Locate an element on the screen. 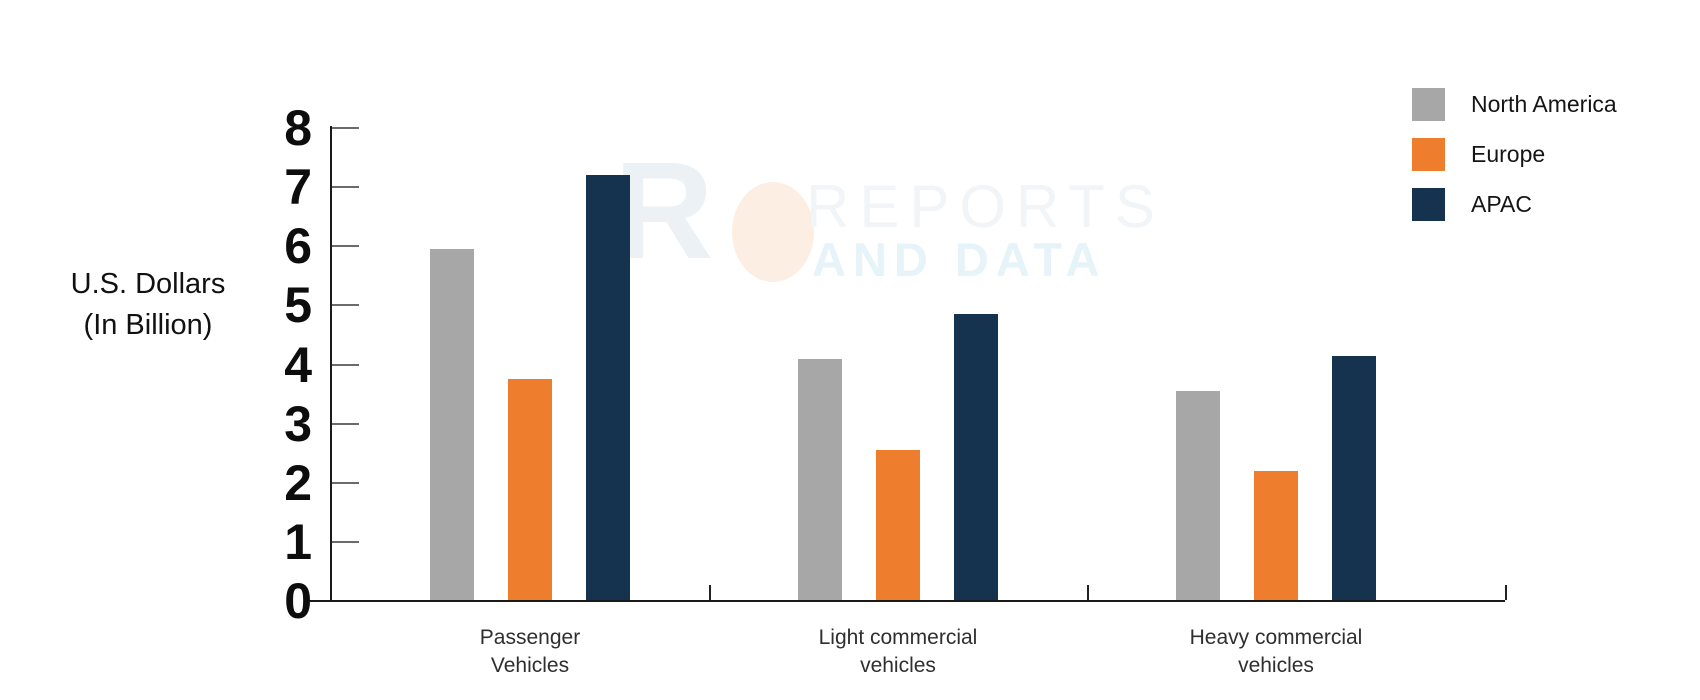 This screenshot has height=700, width=1700. y-tick-label: 8 is located at coordinates (298, 128).